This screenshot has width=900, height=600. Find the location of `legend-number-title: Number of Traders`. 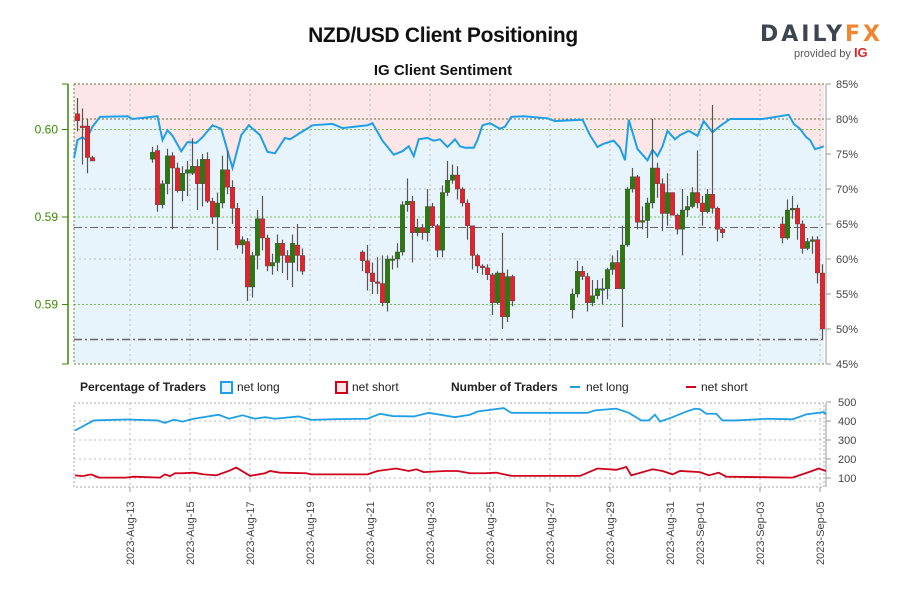

legend-number-title: Number of Traders is located at coordinates (504, 387).